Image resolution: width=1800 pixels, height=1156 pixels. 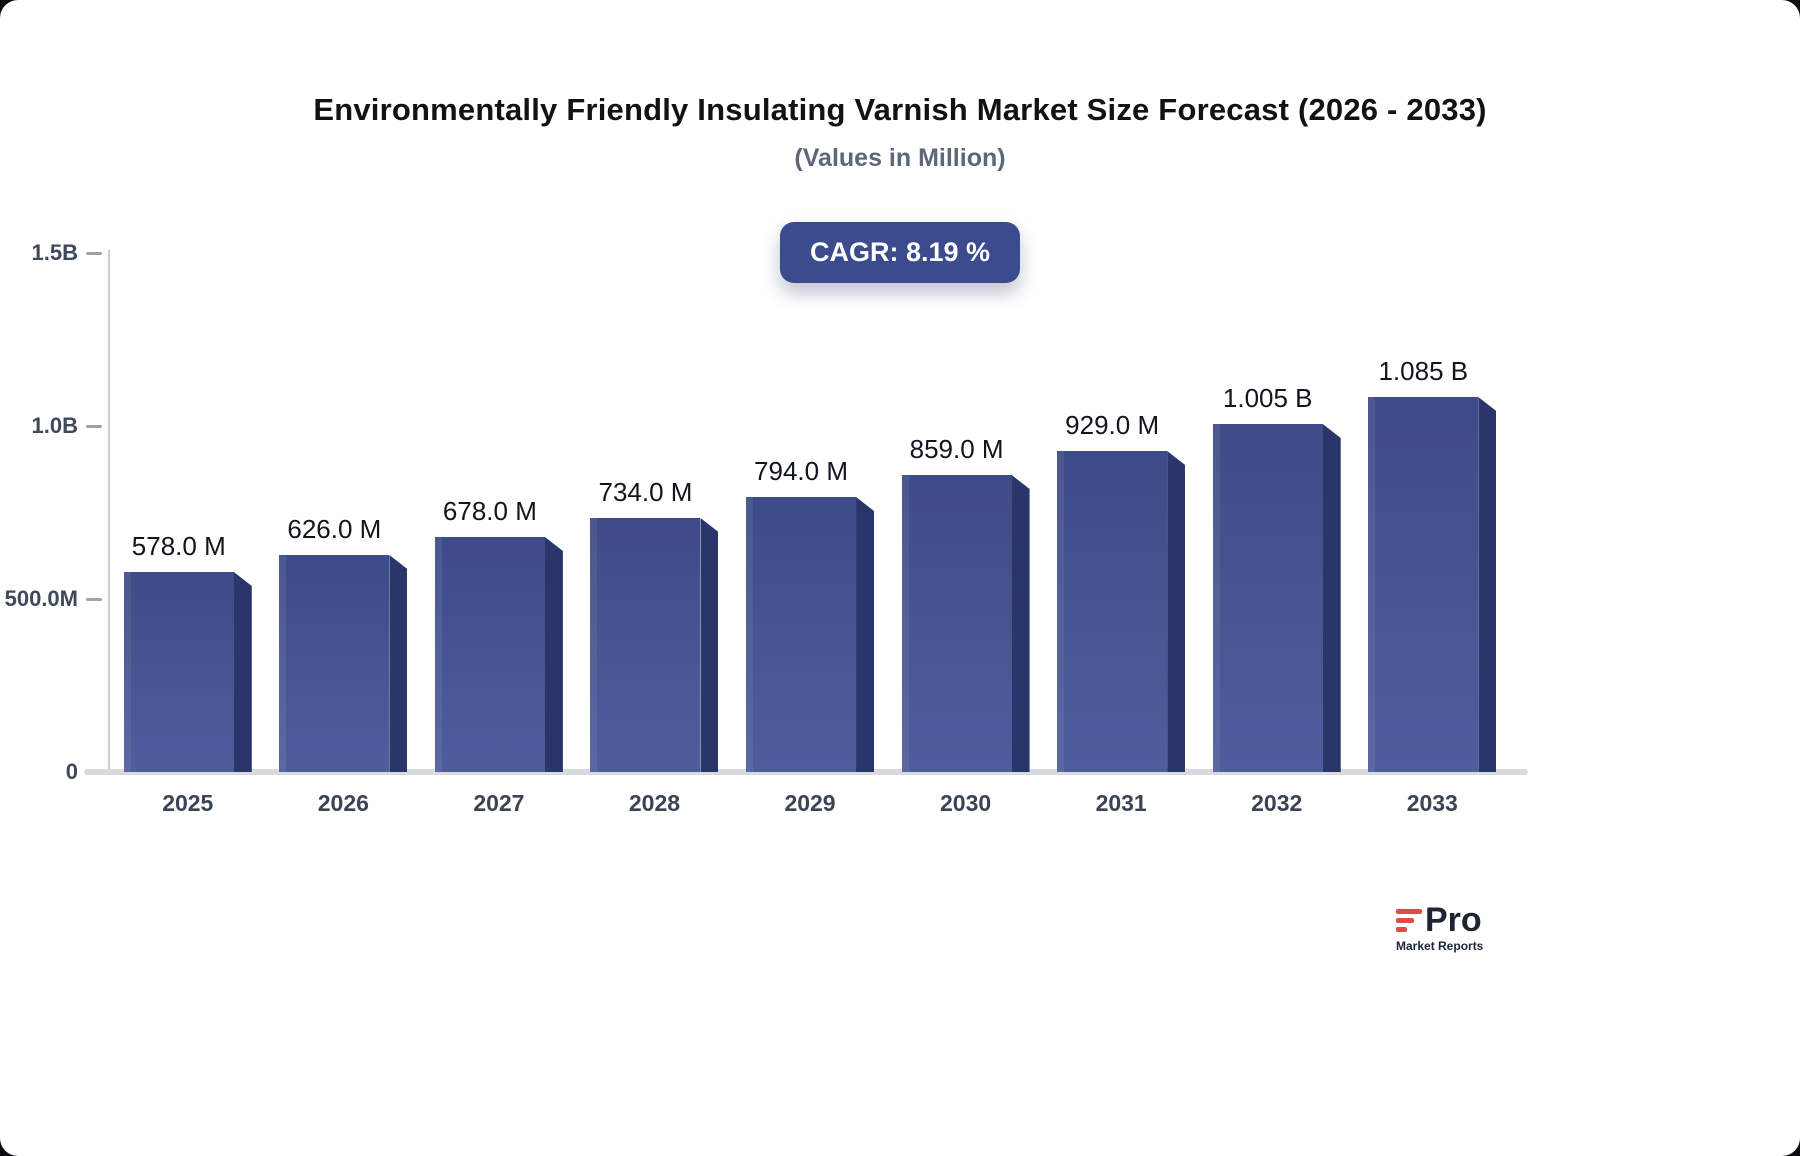 I want to click on bar-2026: 626.0 M, so click(x=343, y=643).